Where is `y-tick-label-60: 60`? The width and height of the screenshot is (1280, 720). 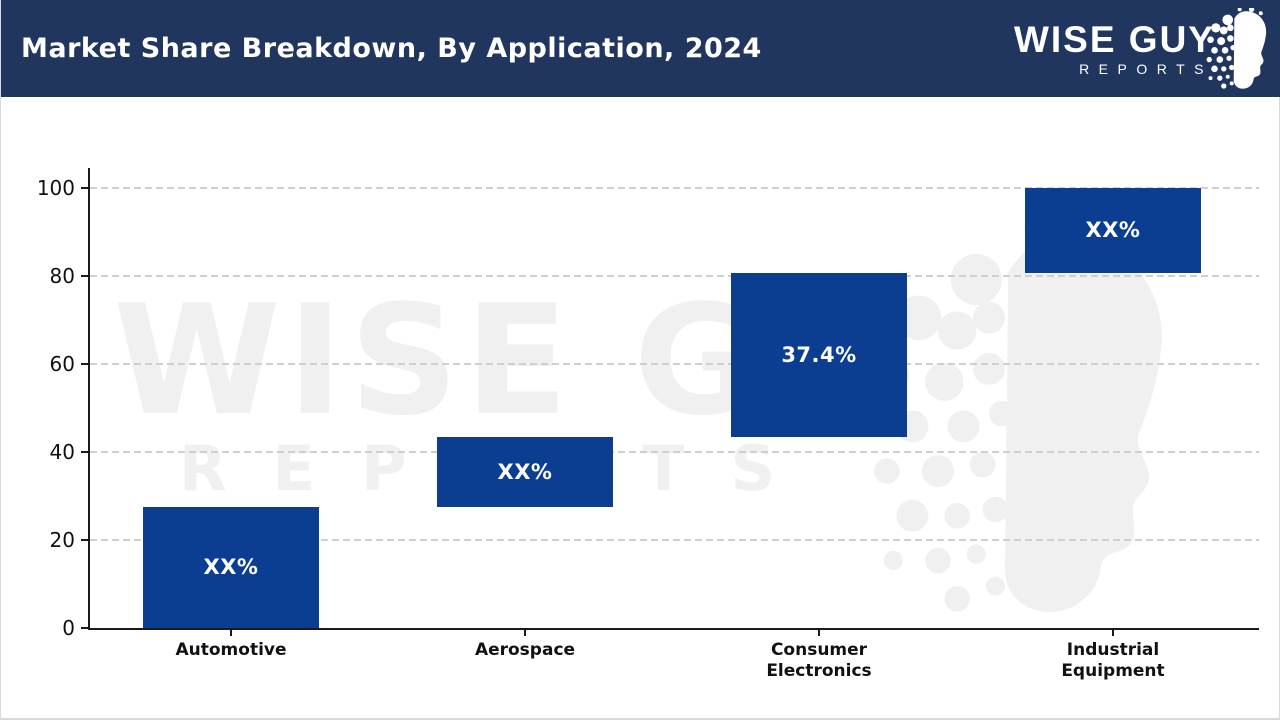 y-tick-label-60: 60 is located at coordinates (62, 364).